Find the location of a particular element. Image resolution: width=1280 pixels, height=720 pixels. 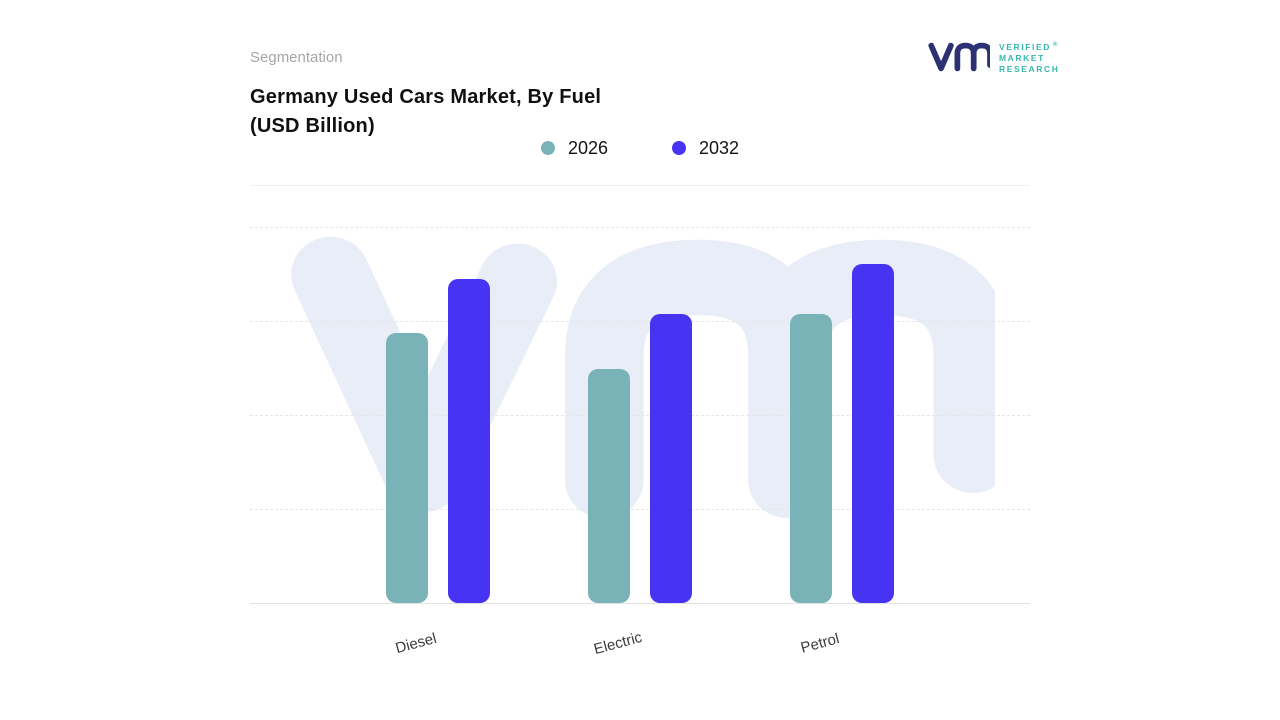

vmr-logo-line1: VERIFIED is located at coordinates (1025, 46).